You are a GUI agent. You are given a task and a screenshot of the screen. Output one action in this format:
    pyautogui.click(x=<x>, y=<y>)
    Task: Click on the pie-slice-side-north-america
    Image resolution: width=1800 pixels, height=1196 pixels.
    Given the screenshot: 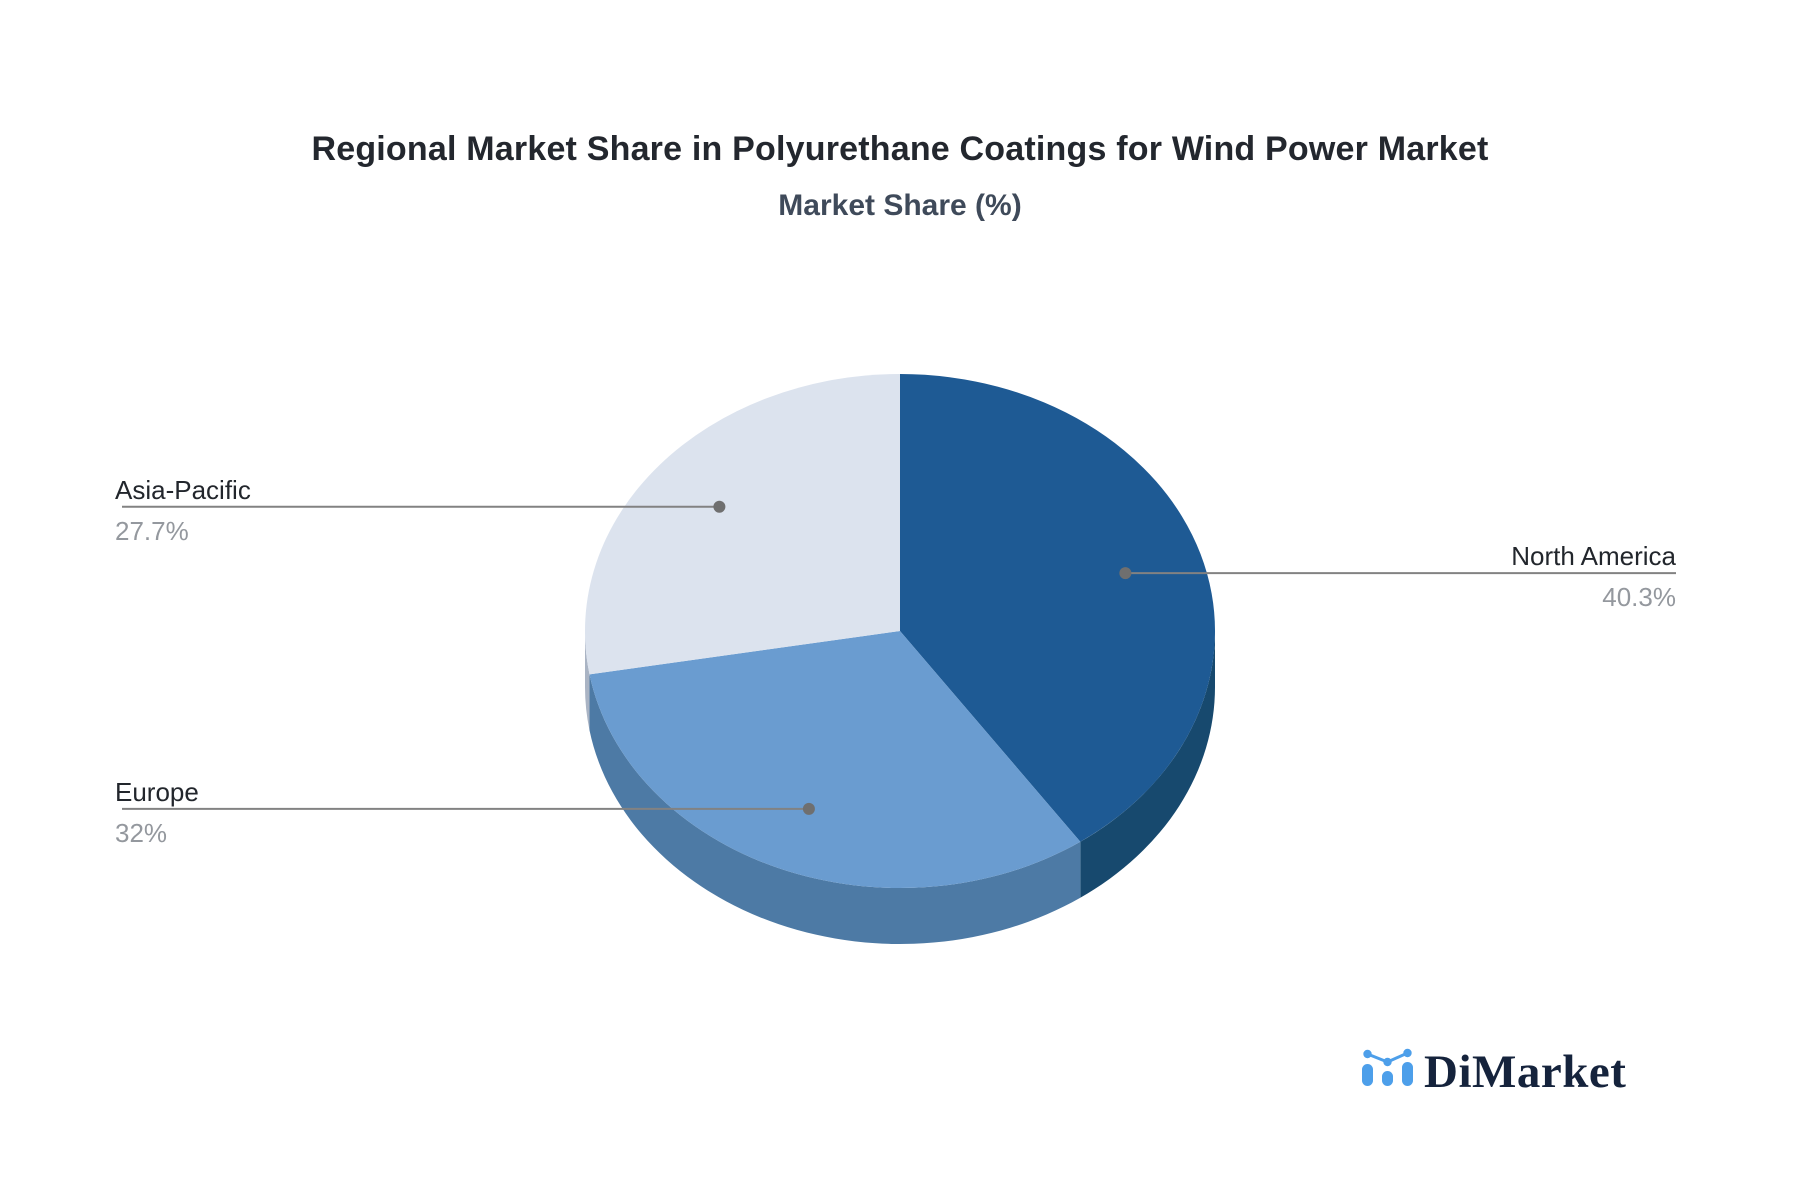 What is the action you would take?
    pyautogui.click(x=1147, y=764)
    